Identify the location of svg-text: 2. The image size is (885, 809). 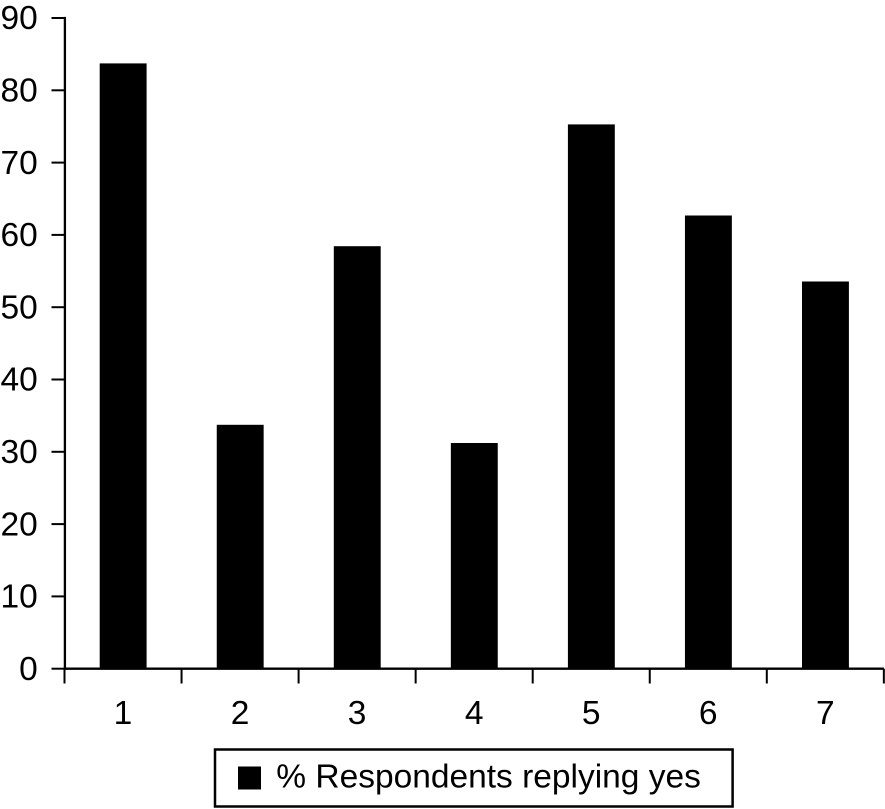
(240, 713).